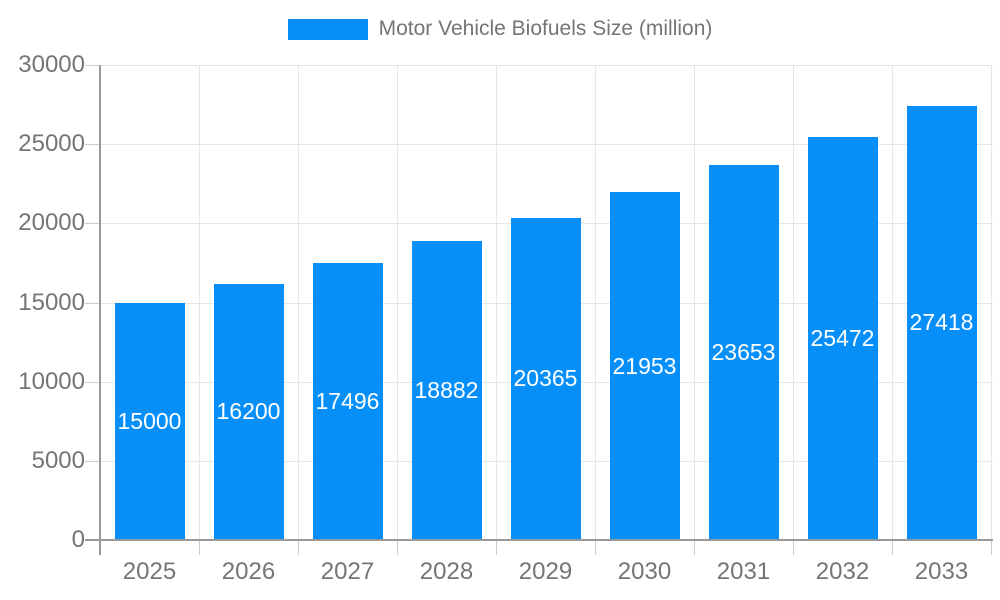 The image size is (1000, 600). Describe the element at coordinates (149, 571) in the screenshot. I see `x-axis-label: 2025` at that location.